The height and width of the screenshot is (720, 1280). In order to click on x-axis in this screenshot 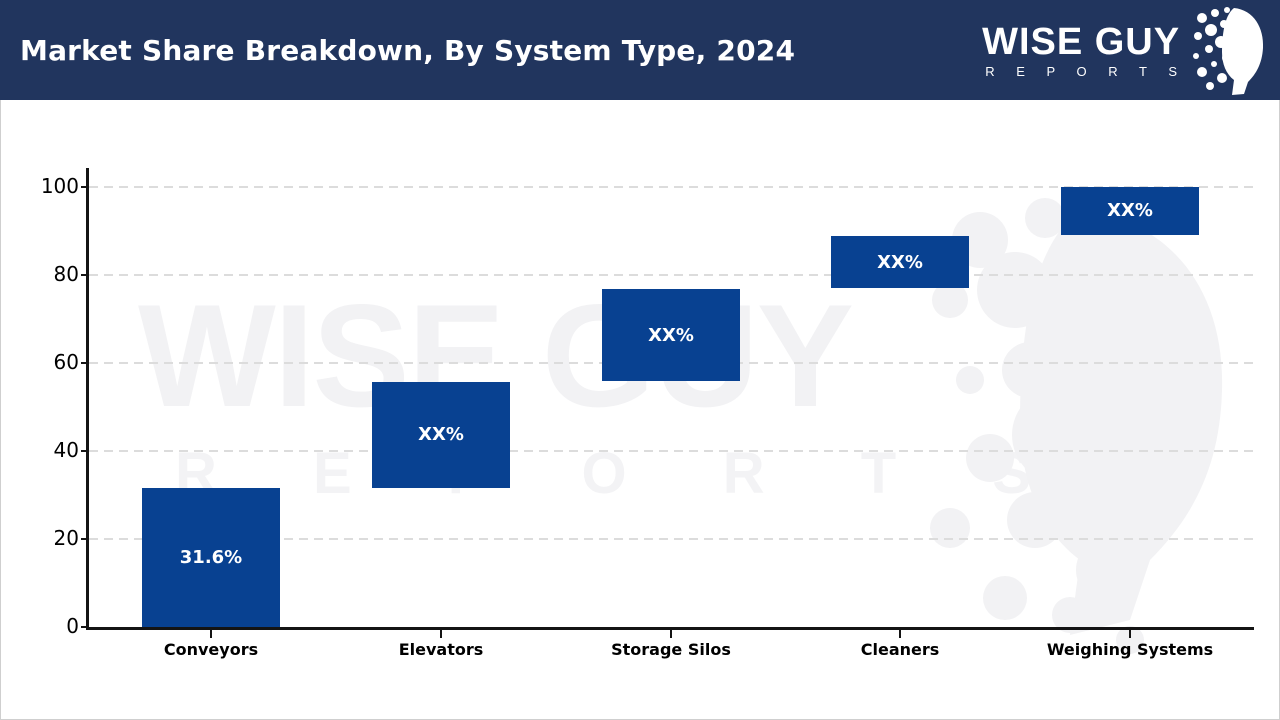, I will do `click(670, 628)`.